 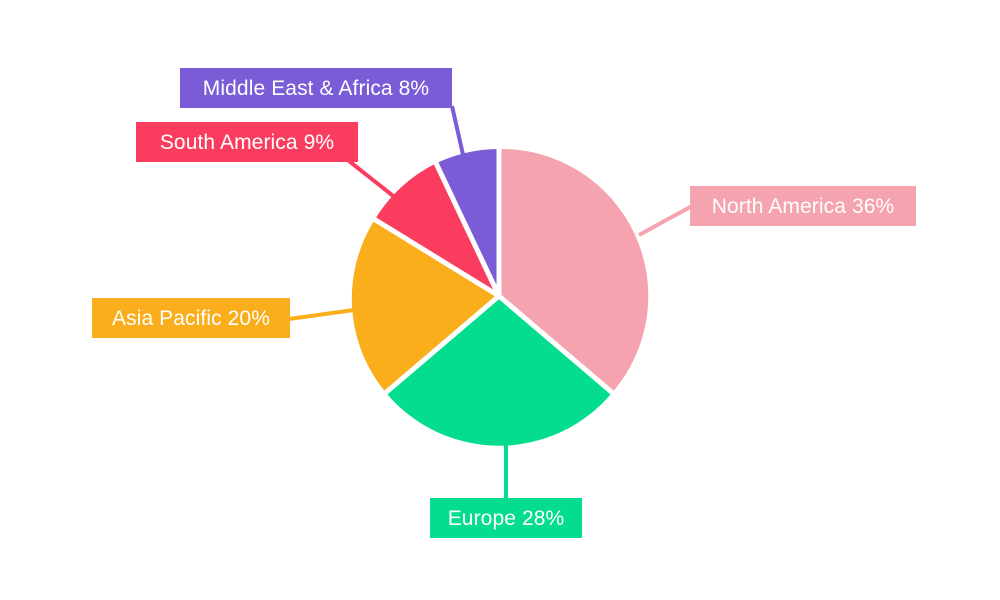 I want to click on leader-line-north-america, so click(x=665, y=220).